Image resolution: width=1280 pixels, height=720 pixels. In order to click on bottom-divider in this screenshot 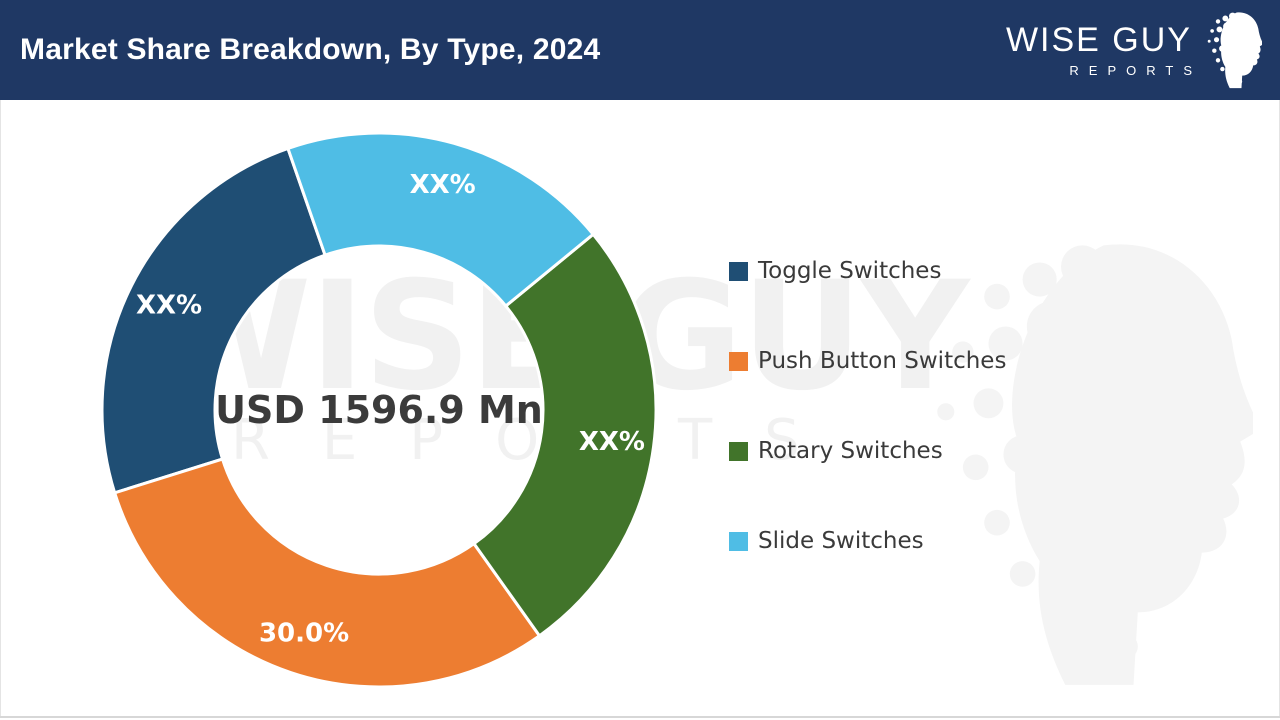, I will do `click(640, 717)`.